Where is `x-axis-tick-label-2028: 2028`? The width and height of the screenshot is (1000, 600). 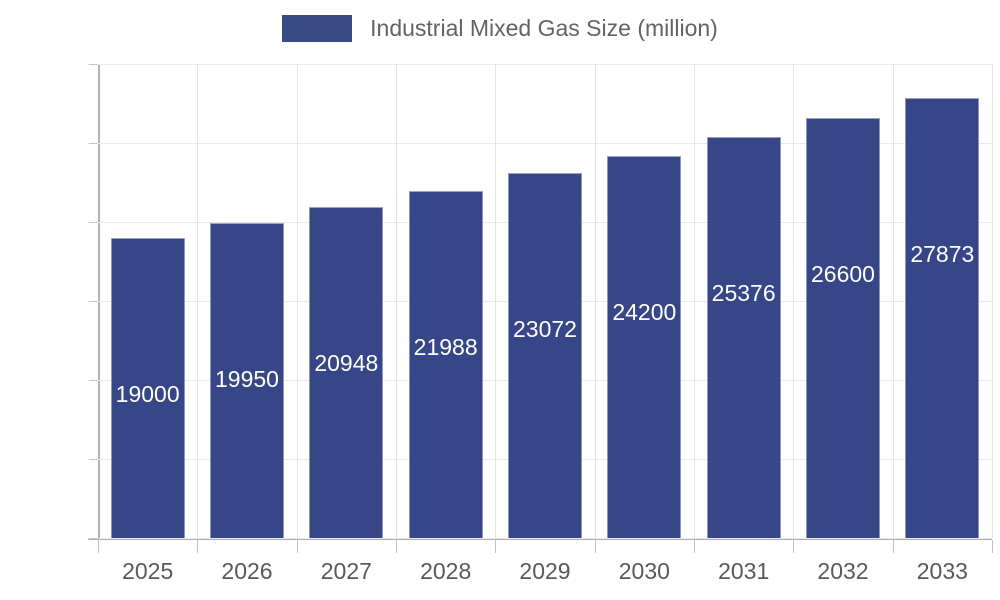 x-axis-tick-label-2028: 2028 is located at coordinates (446, 571).